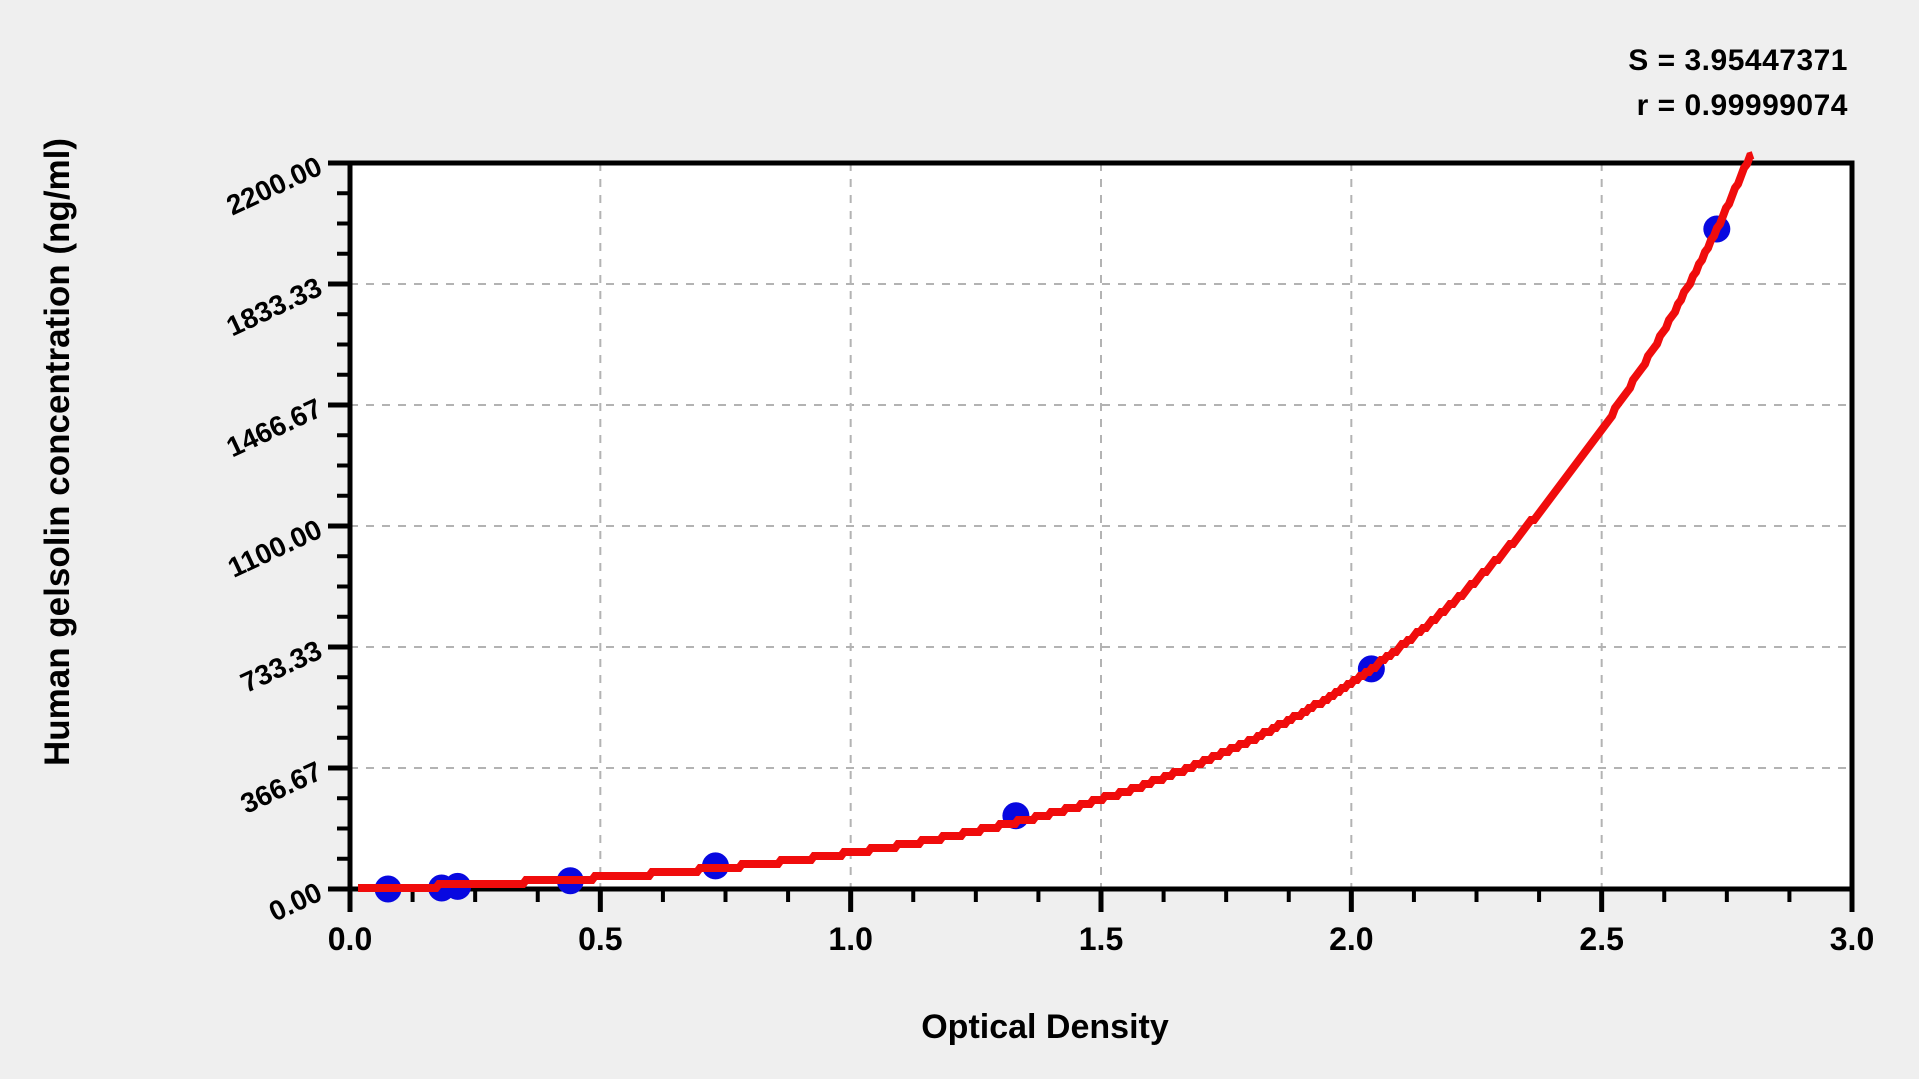  What do you see at coordinates (281, 666) in the screenshot?
I see `y-tick-label: 733.33` at bounding box center [281, 666].